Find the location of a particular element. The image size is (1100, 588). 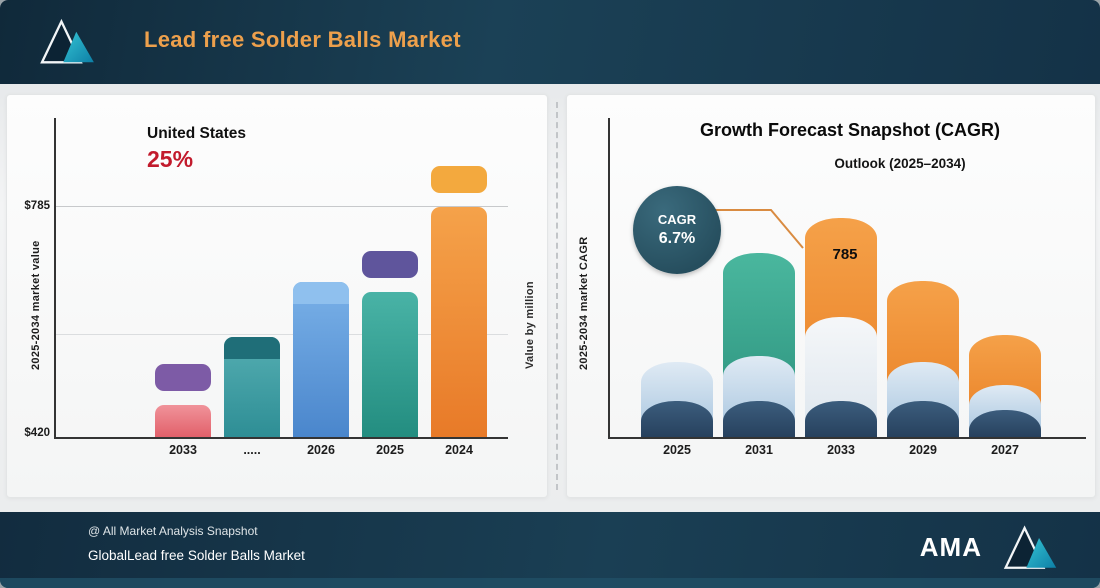

cagr-badge-value: 6.7% is located at coordinates (677, 238).